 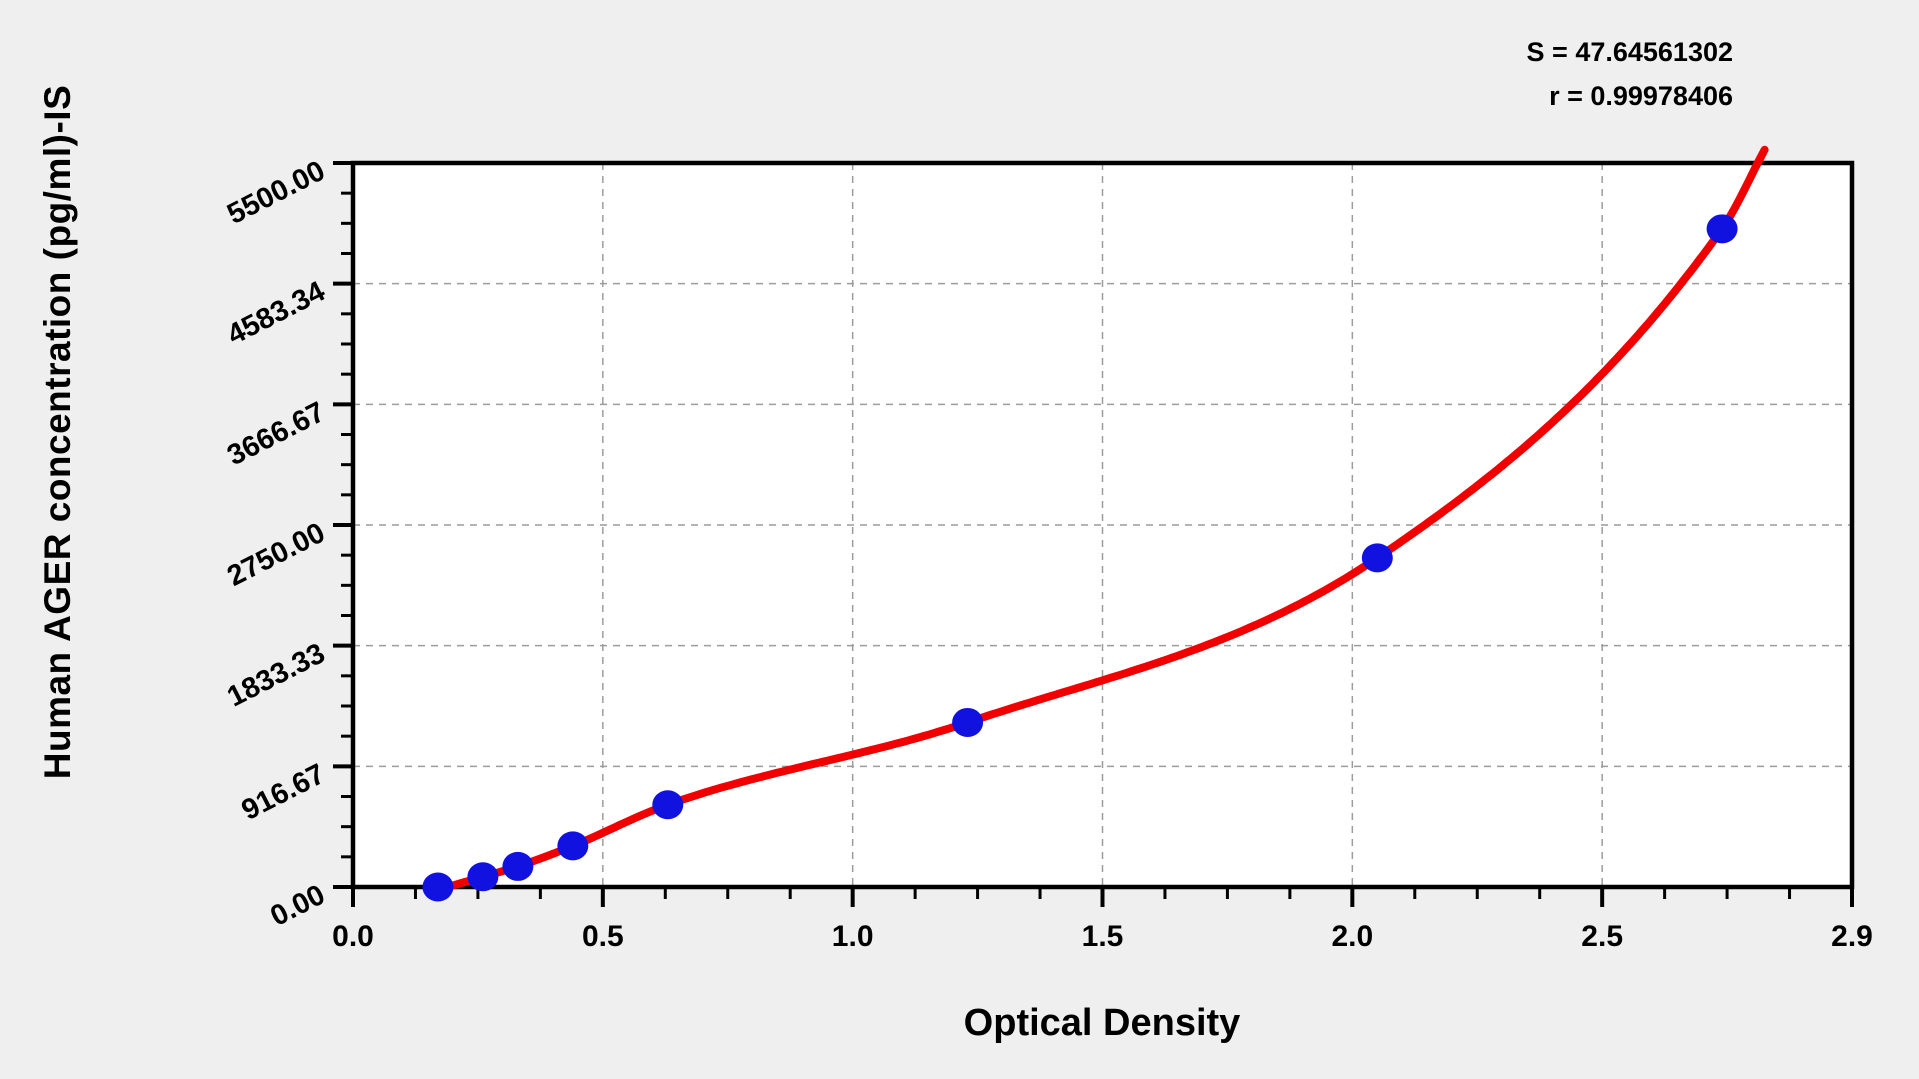 What do you see at coordinates (353, 936) in the screenshot?
I see `x-tick-label: 0.0` at bounding box center [353, 936].